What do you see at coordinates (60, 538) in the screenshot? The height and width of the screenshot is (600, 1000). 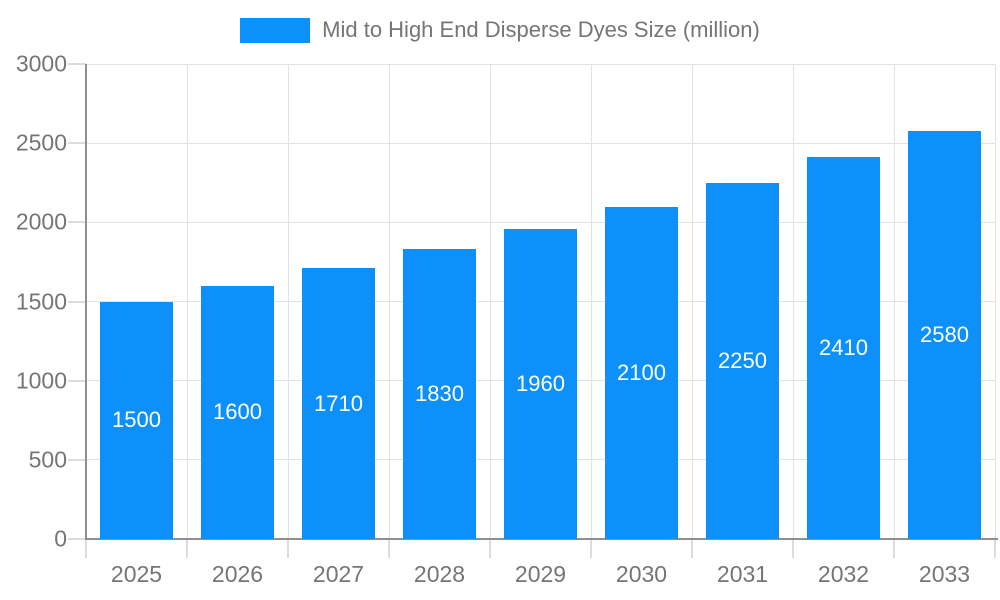 I see `y-axis-tick-label: 0` at bounding box center [60, 538].